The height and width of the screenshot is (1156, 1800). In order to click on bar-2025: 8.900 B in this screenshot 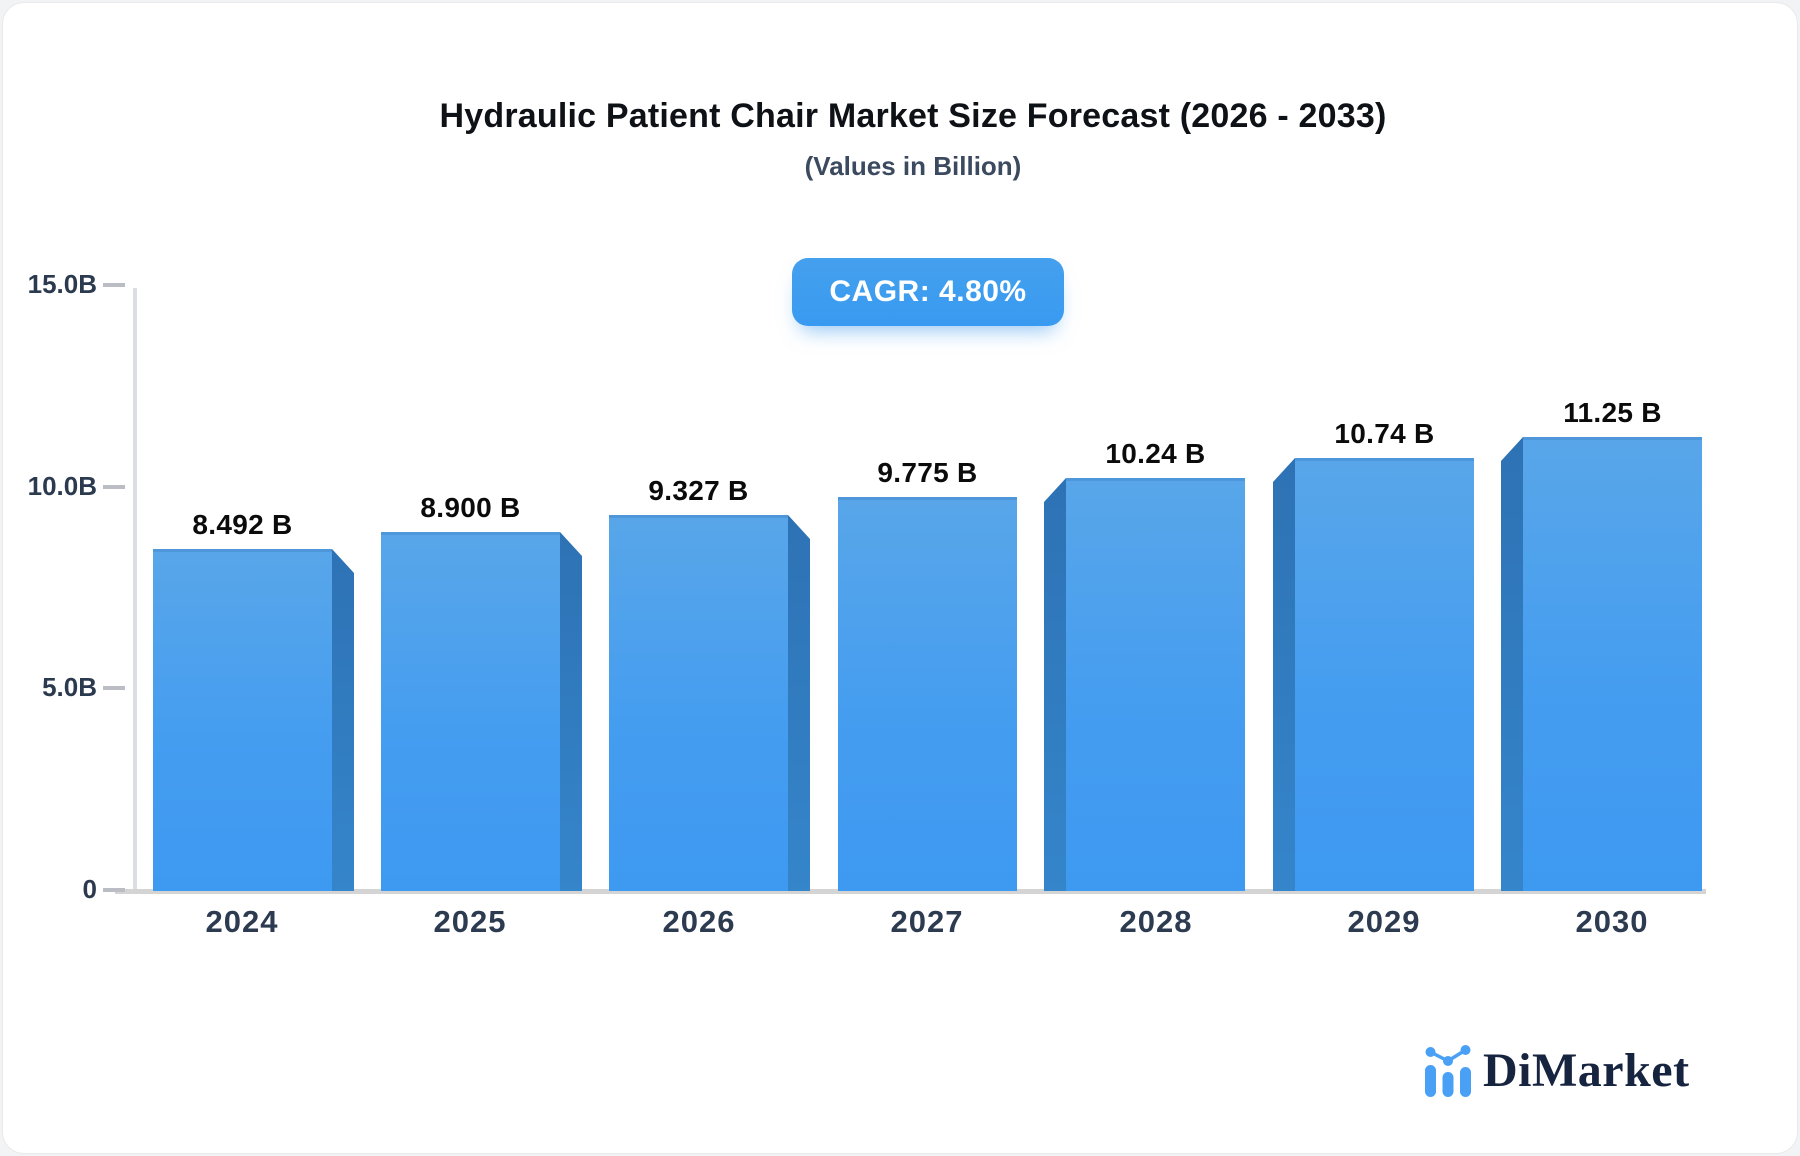, I will do `click(481, 691)`.